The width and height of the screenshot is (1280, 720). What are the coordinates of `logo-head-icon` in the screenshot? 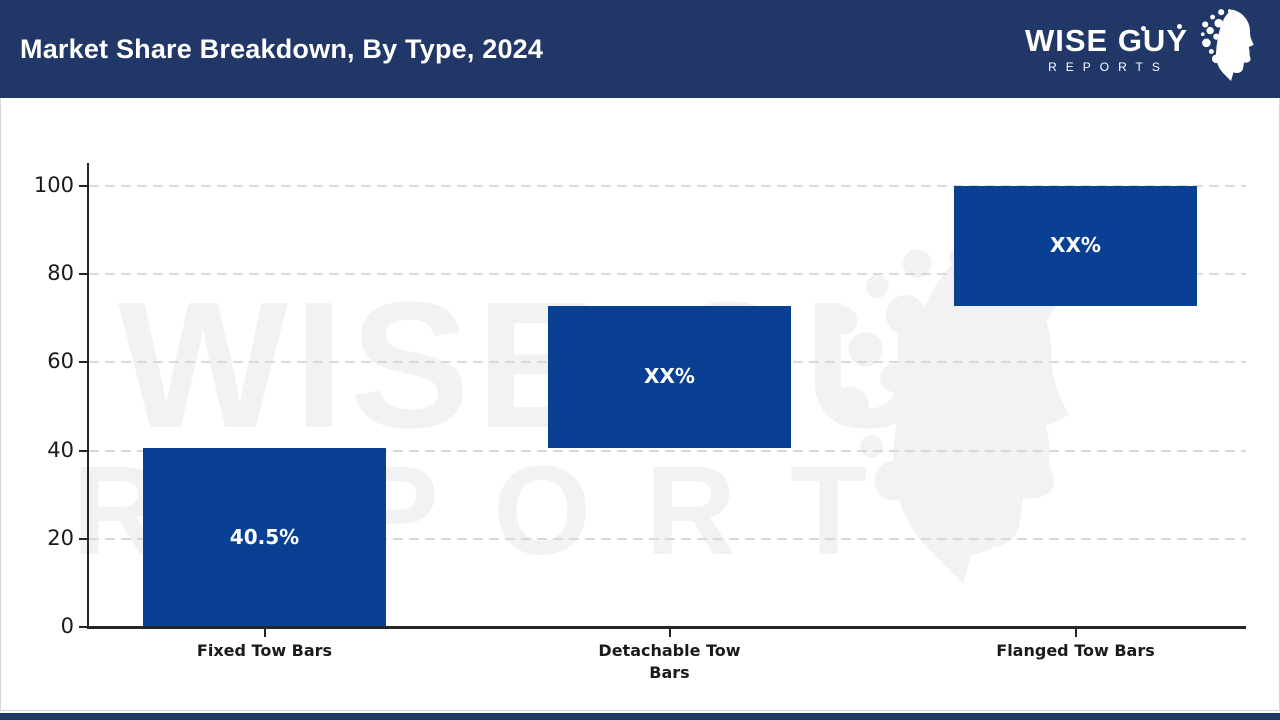 It's located at (1227, 45).